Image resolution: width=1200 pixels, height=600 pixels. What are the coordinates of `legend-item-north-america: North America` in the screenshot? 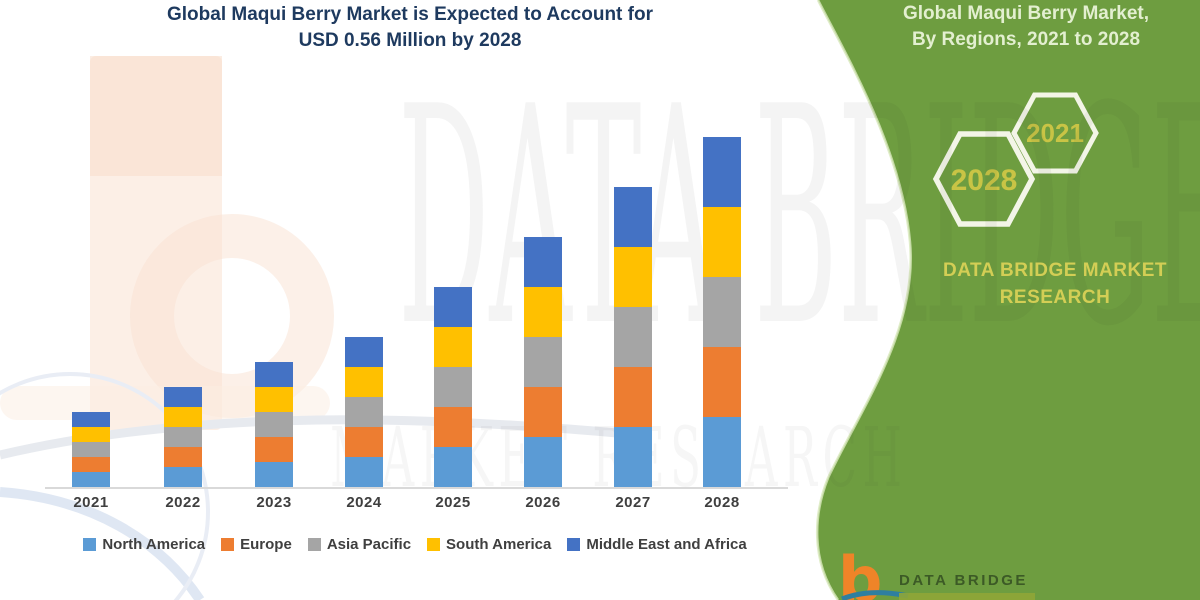 It's located at (144, 544).